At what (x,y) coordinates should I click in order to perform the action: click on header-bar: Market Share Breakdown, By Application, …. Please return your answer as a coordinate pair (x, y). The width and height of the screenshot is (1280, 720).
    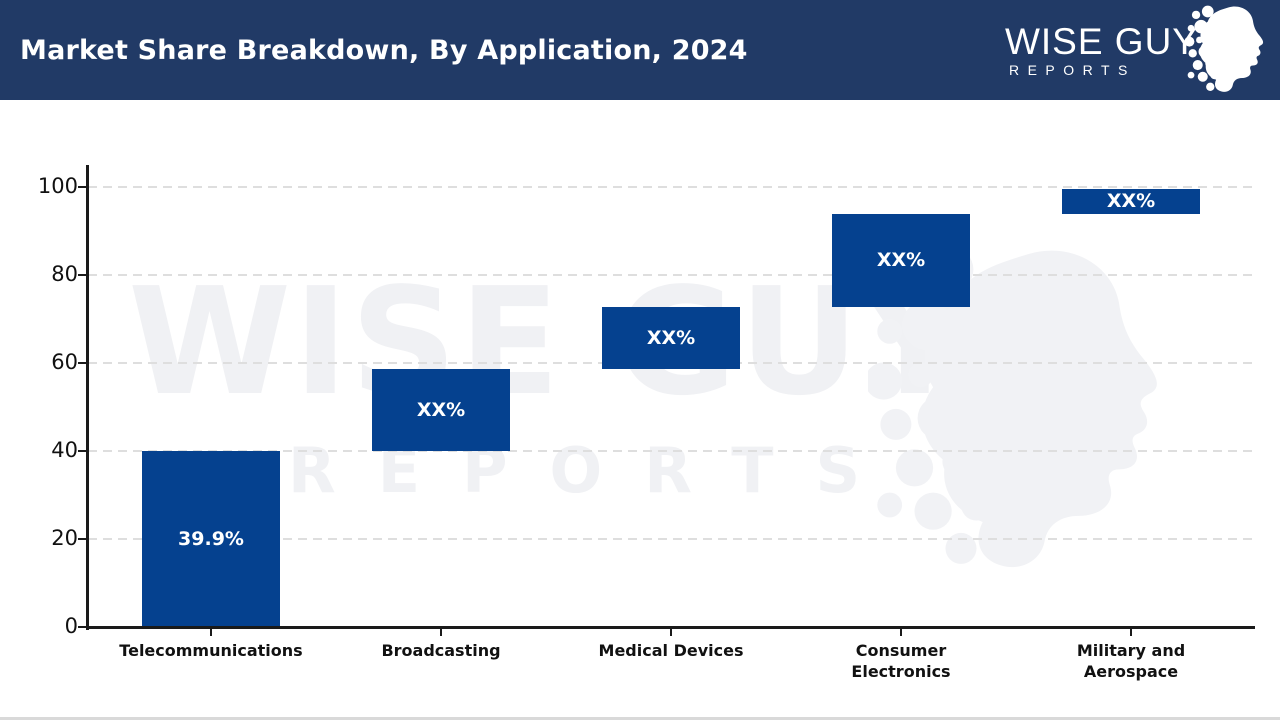
    Looking at the image, I should click on (640, 50).